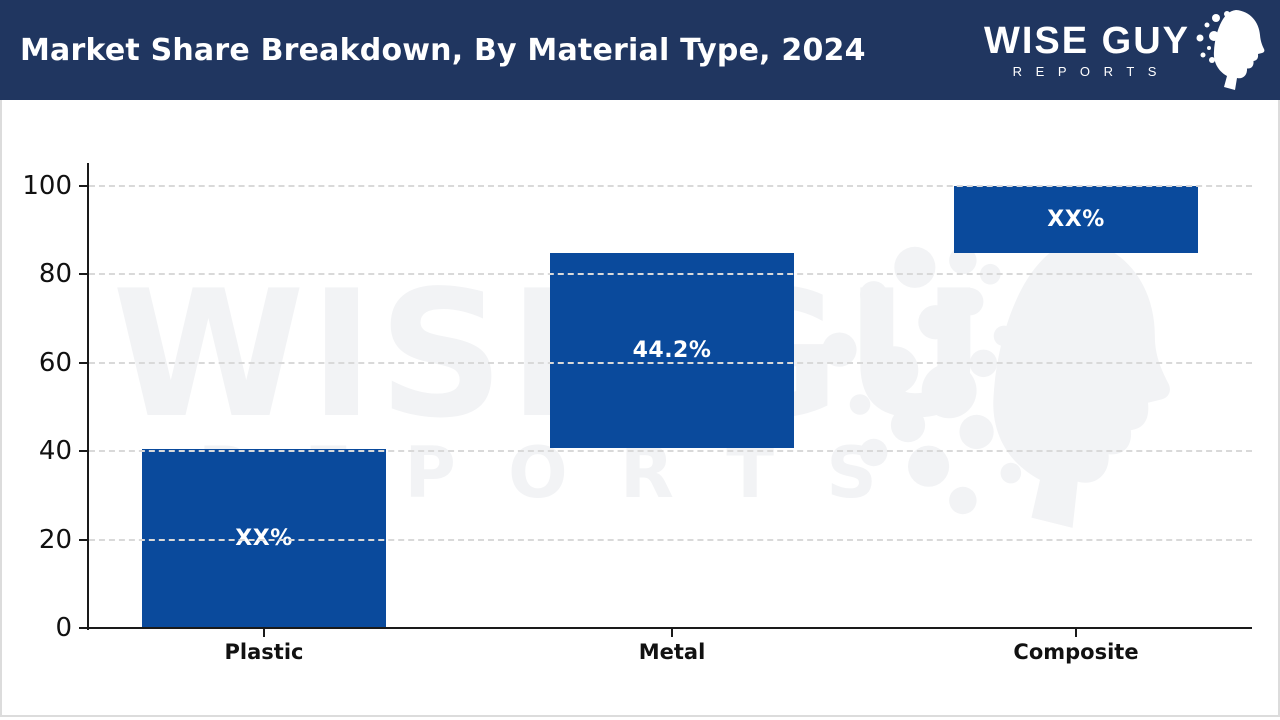  I want to click on bar-metal: 44.2%, so click(672, 350).